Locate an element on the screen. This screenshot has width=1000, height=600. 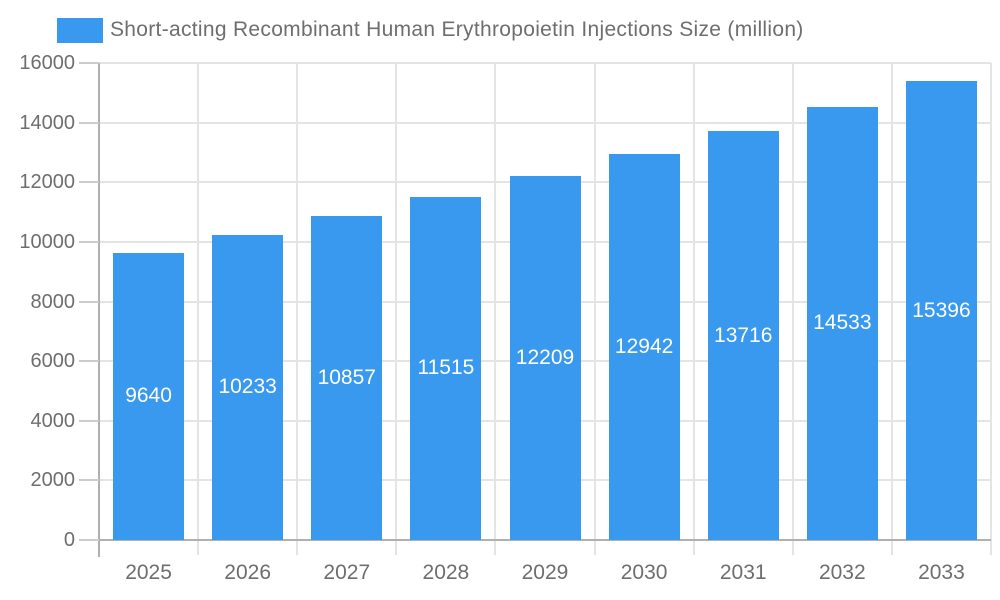
y-axis-tick-label: 14000 is located at coordinates (47, 122).